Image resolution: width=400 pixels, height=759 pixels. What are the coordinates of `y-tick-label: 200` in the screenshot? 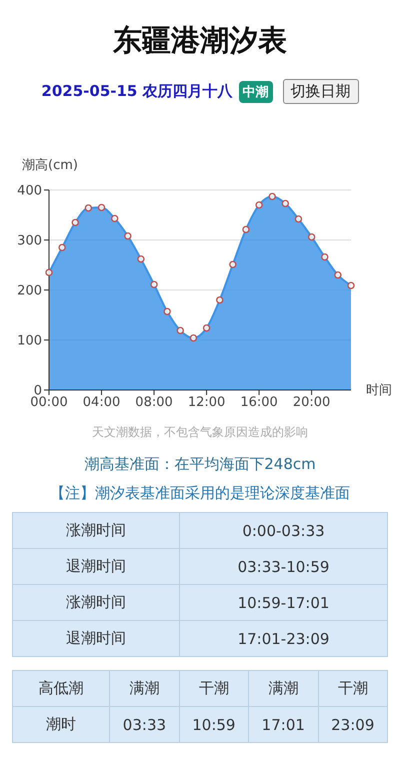 It's located at (29, 291).